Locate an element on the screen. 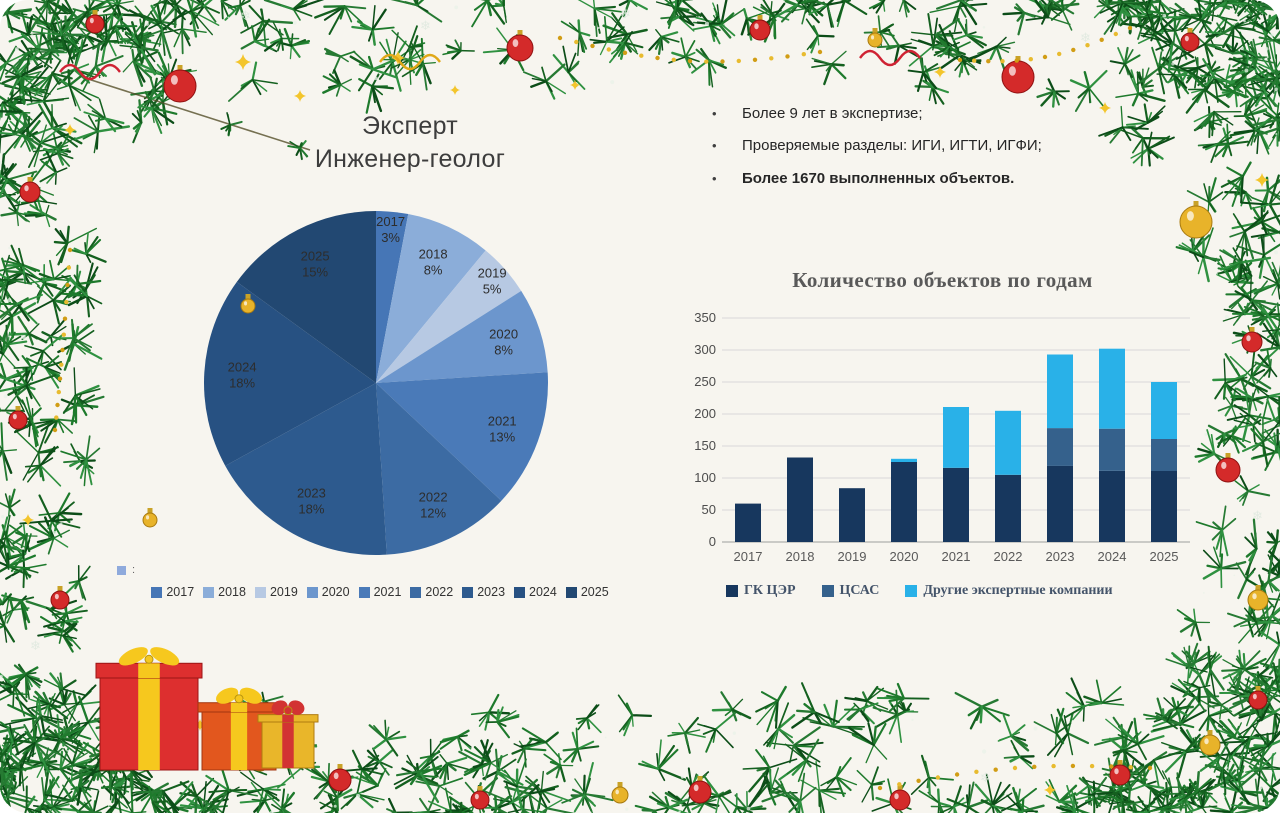 This screenshot has height=813, width=1280. bar-segment-2025-series3 is located at coordinates (1164, 410).